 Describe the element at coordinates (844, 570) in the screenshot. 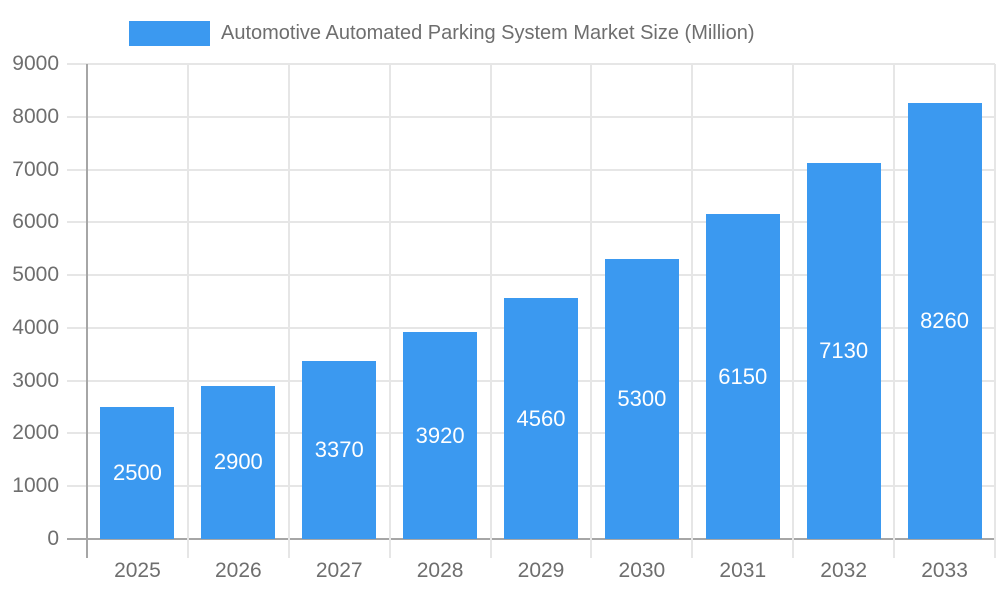

I see `x-axis-label: 2032` at that location.